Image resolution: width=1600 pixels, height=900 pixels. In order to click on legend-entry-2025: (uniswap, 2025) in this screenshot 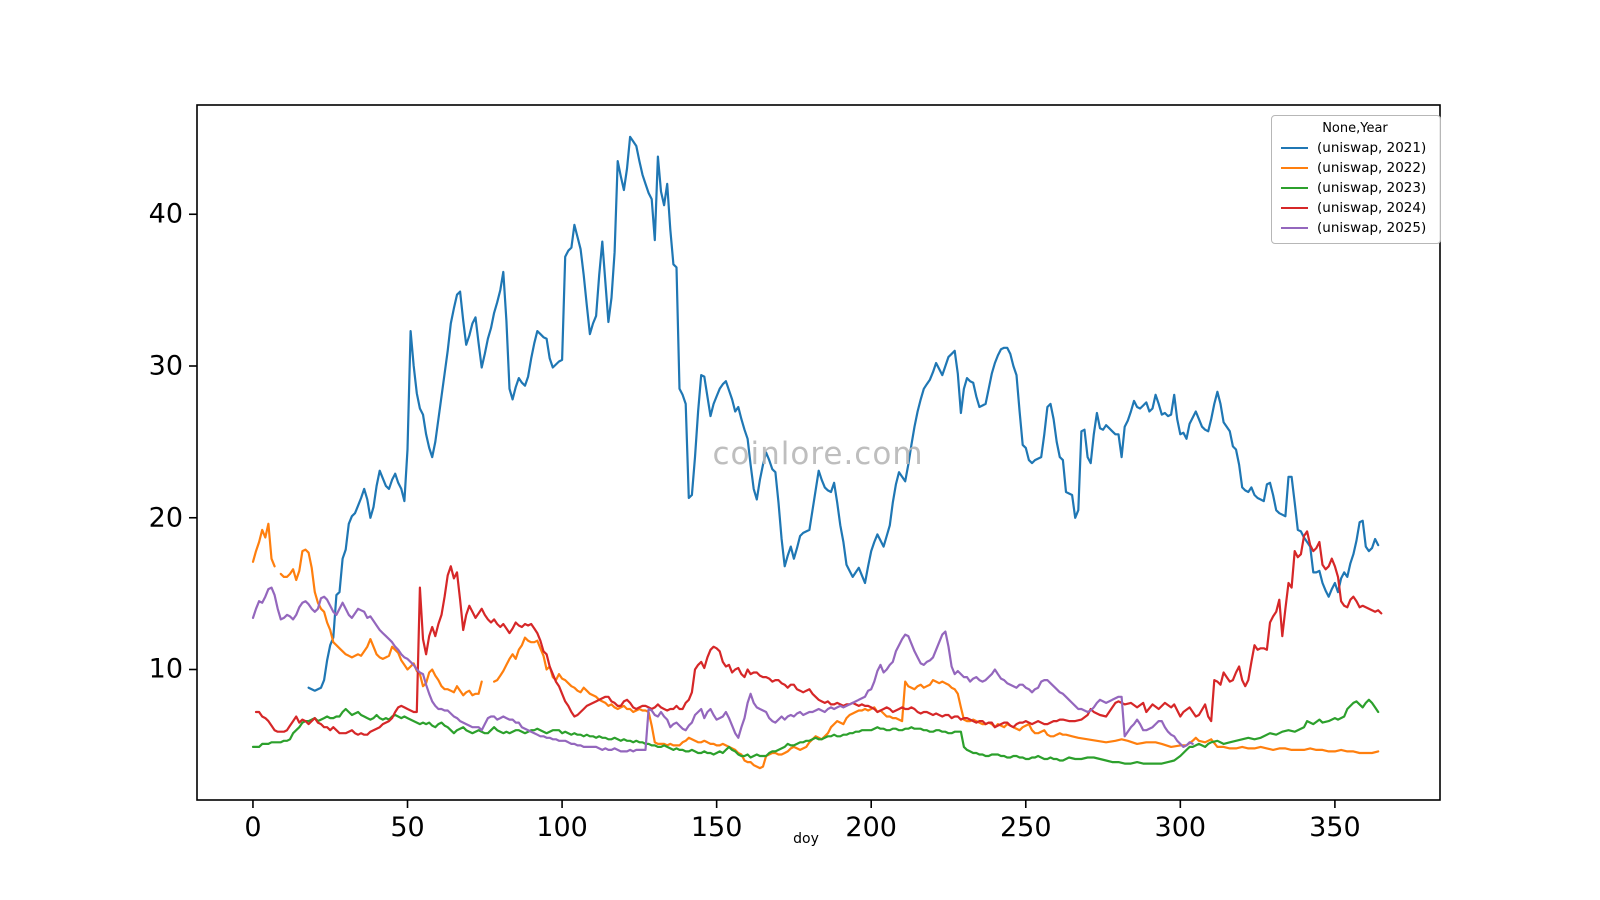, I will do `click(1355, 228)`.